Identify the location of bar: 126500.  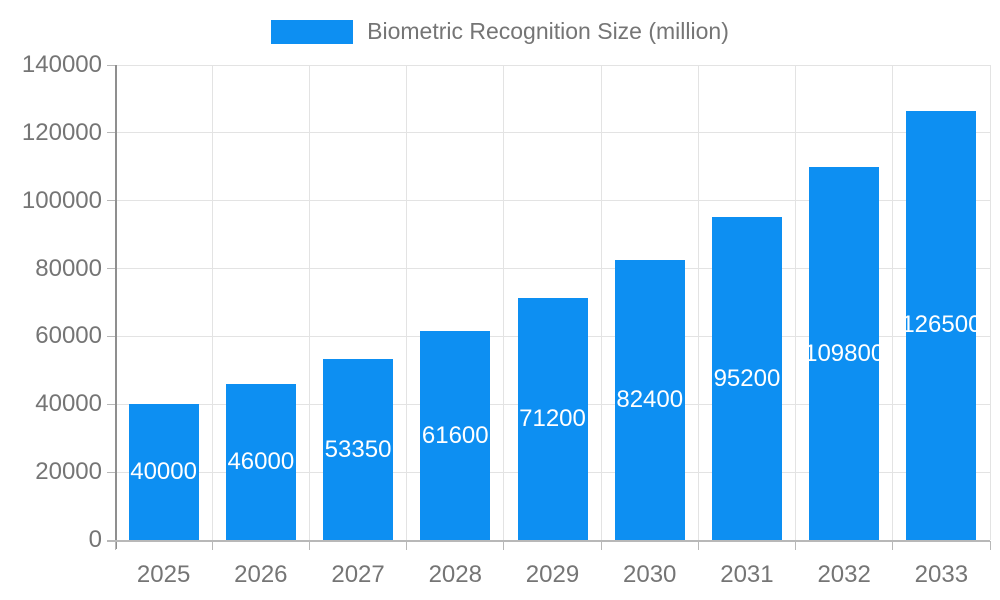
(941, 325).